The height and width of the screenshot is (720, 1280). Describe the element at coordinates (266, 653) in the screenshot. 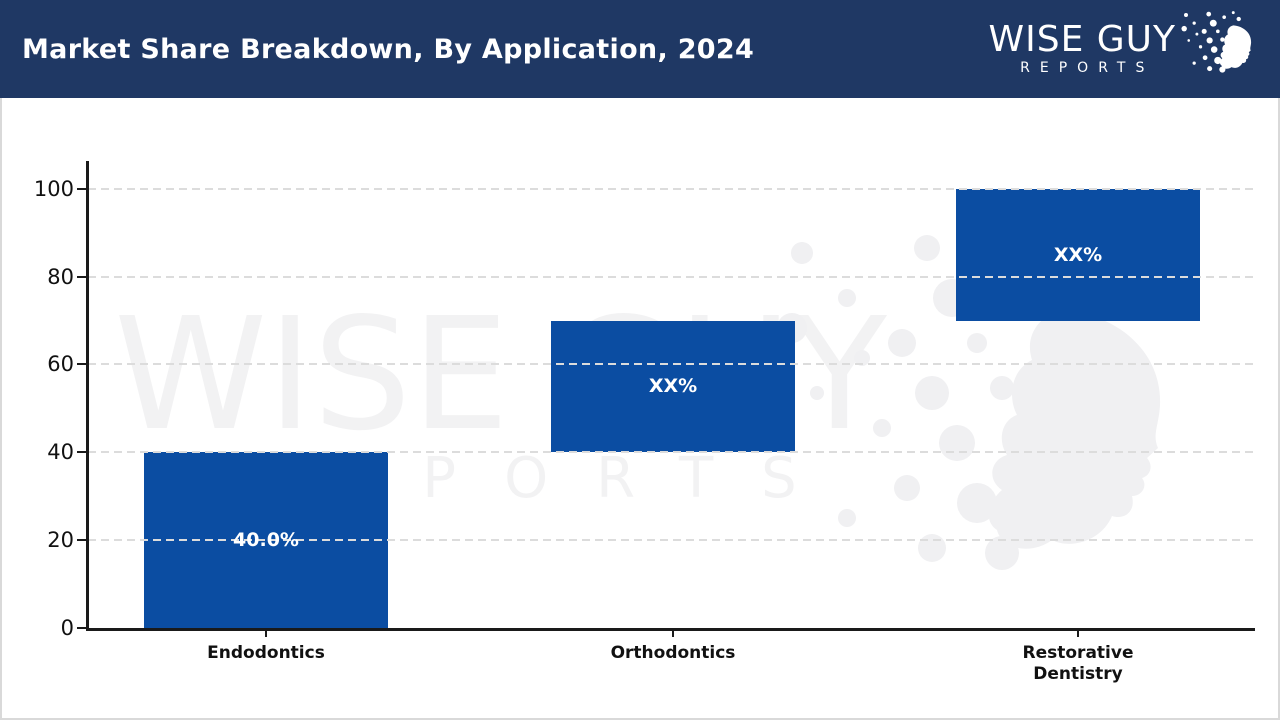

I see `x-category-label: Endodontics` at that location.